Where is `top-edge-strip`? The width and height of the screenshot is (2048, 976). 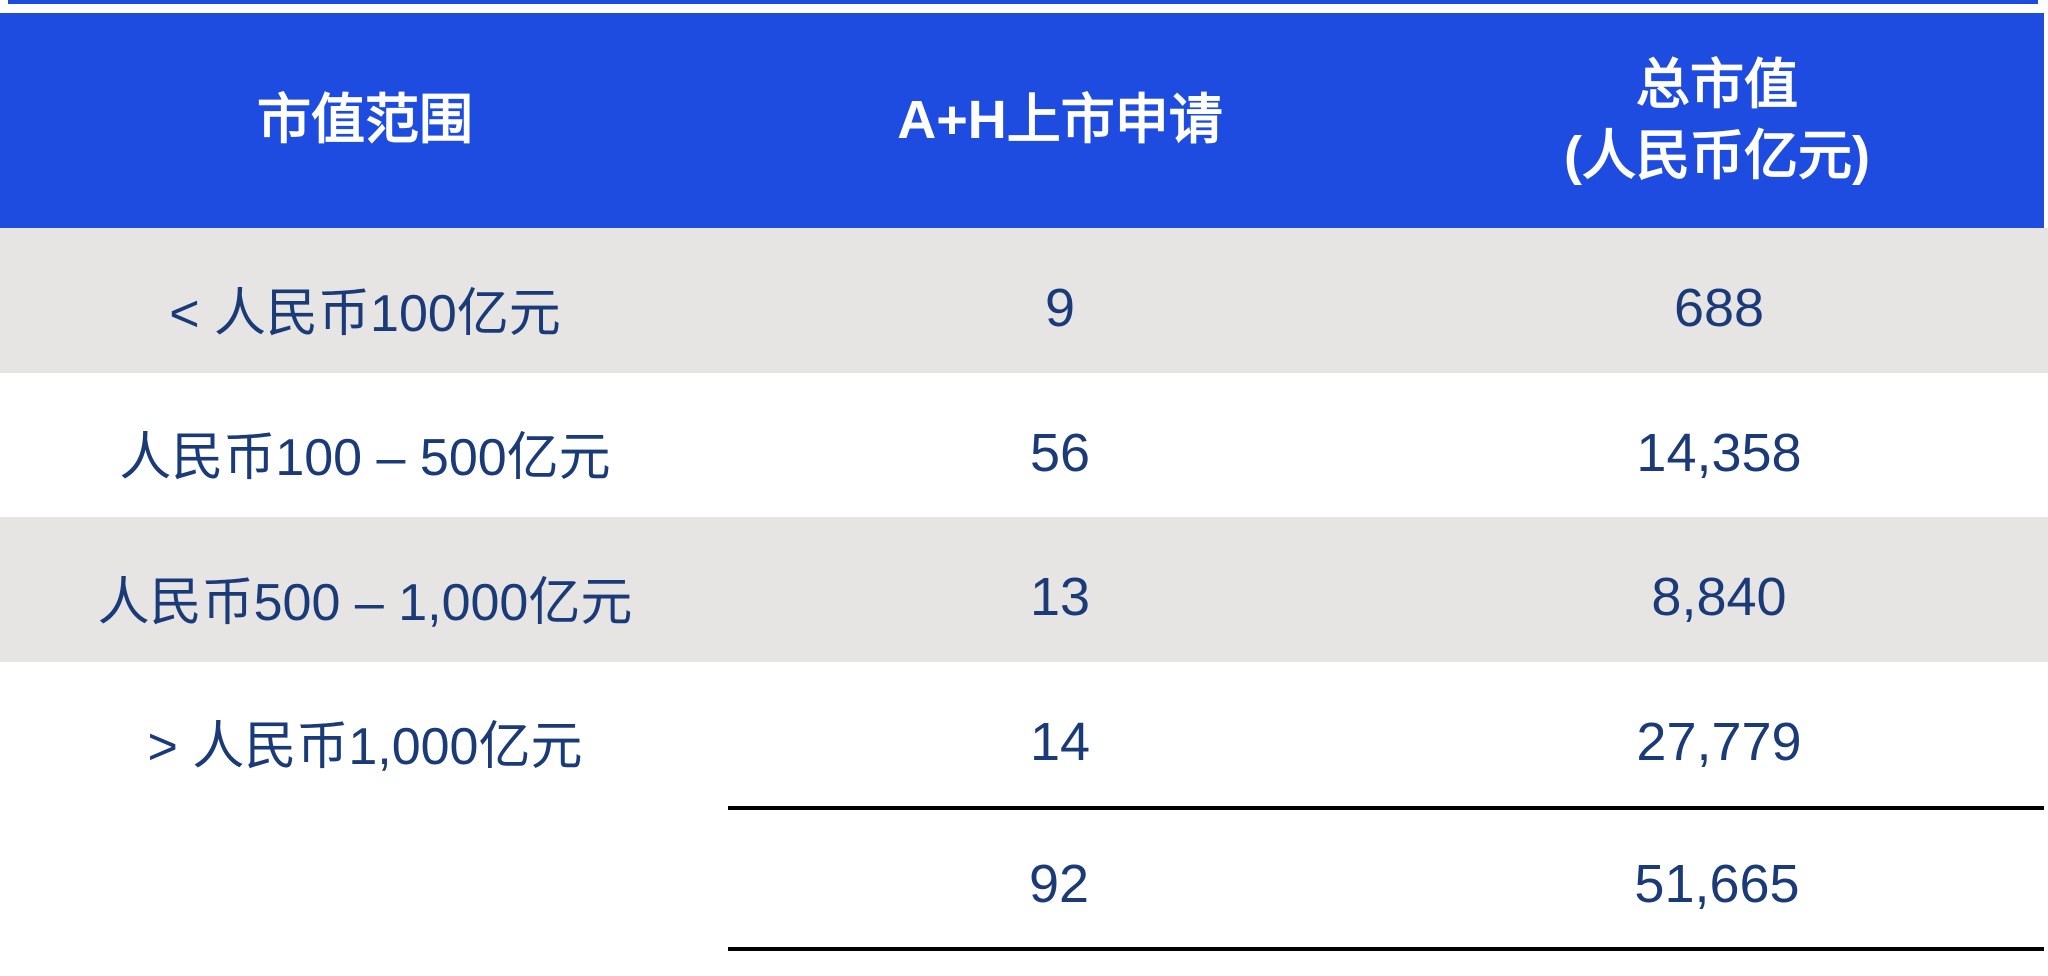 top-edge-strip is located at coordinates (1023, 2).